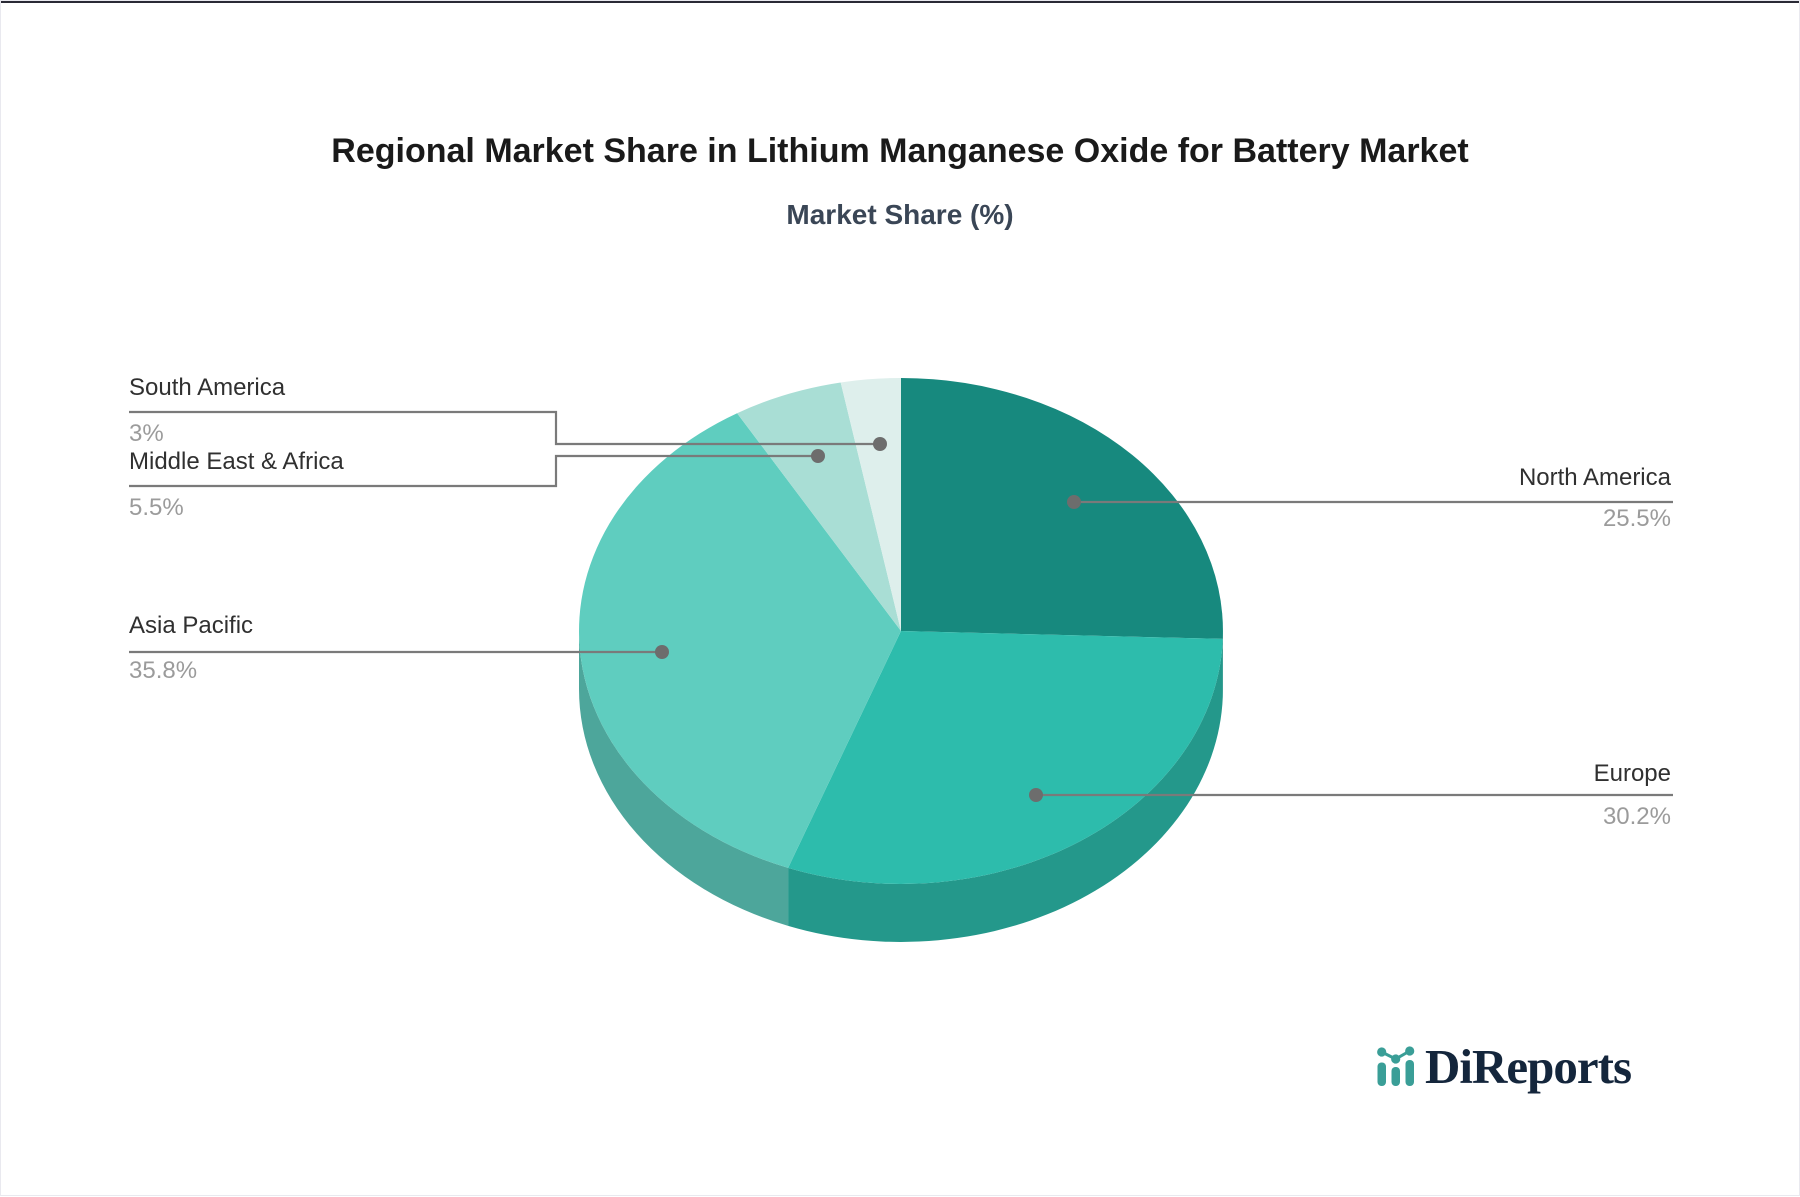  Describe the element at coordinates (1074, 502) in the screenshot. I see `leader-dot-north-america` at that location.